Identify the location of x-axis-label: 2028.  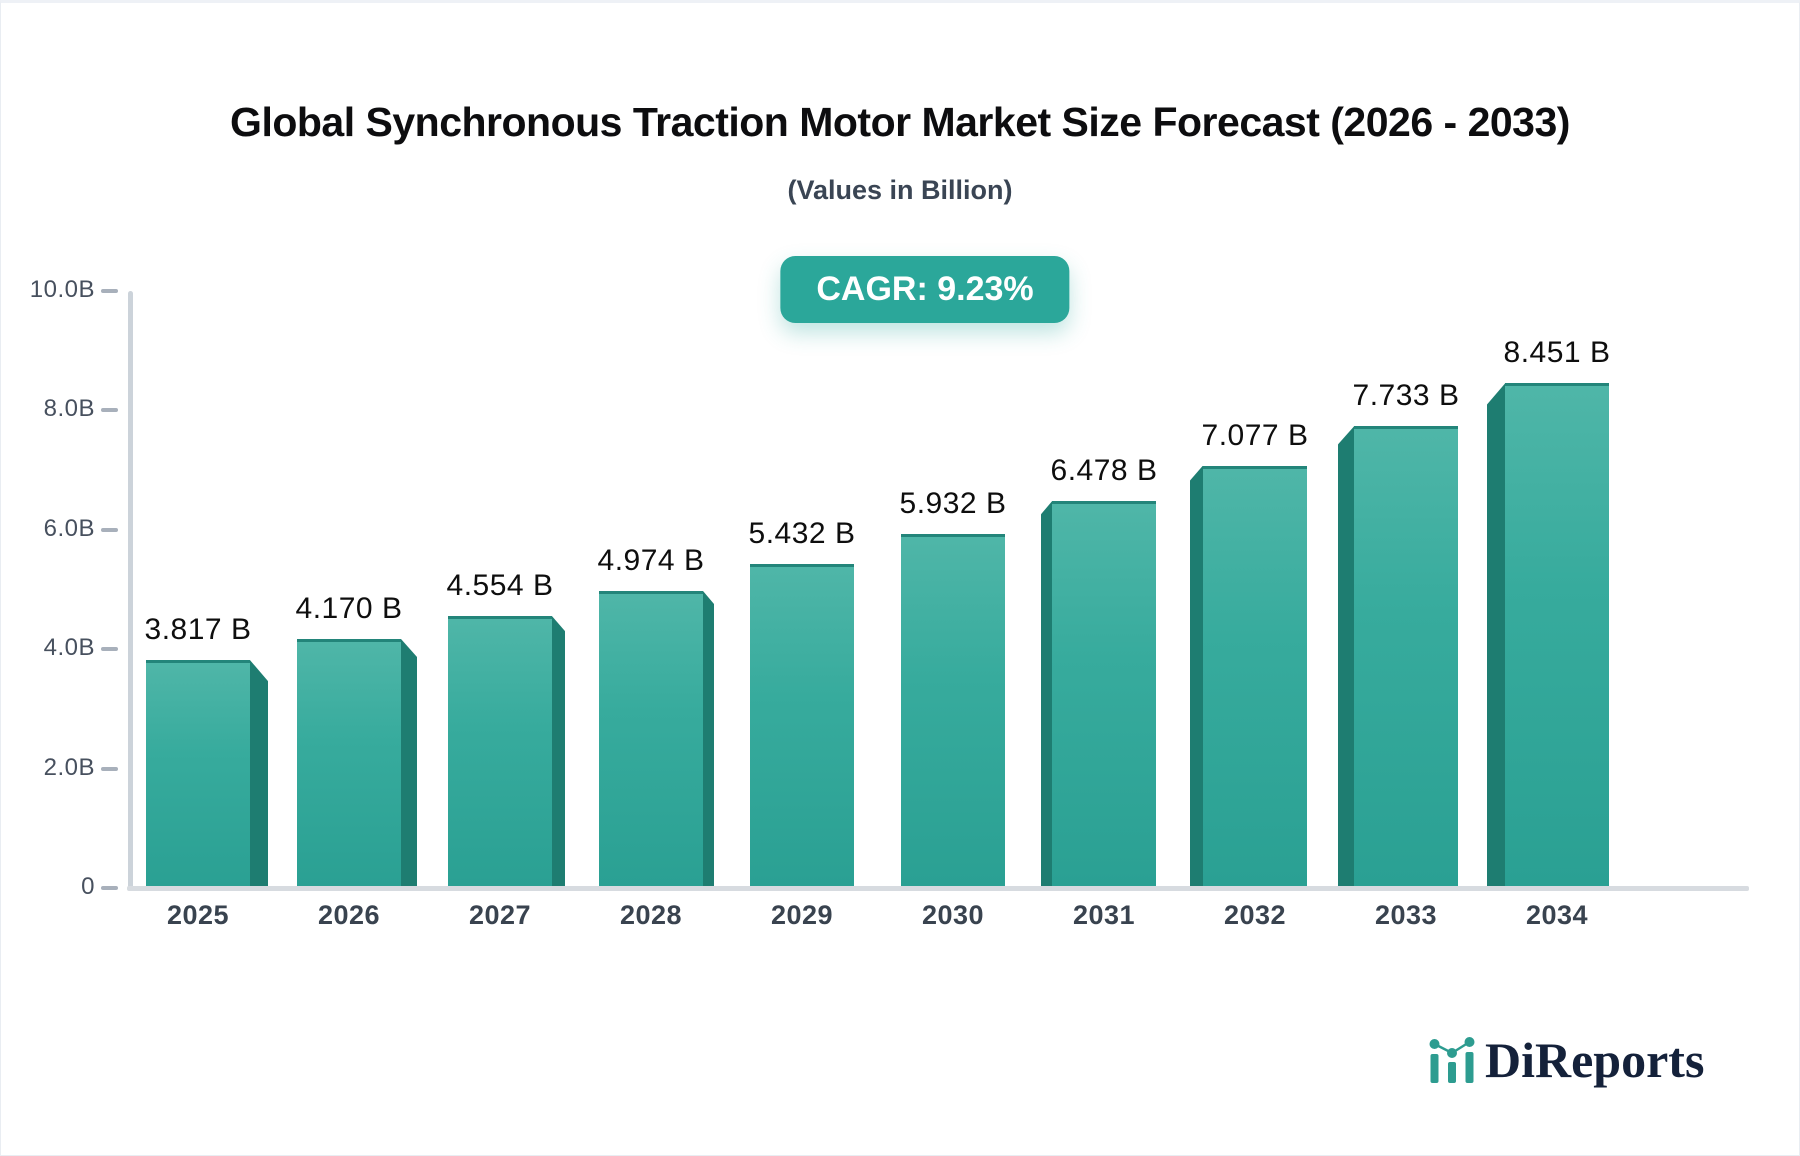
(651, 915).